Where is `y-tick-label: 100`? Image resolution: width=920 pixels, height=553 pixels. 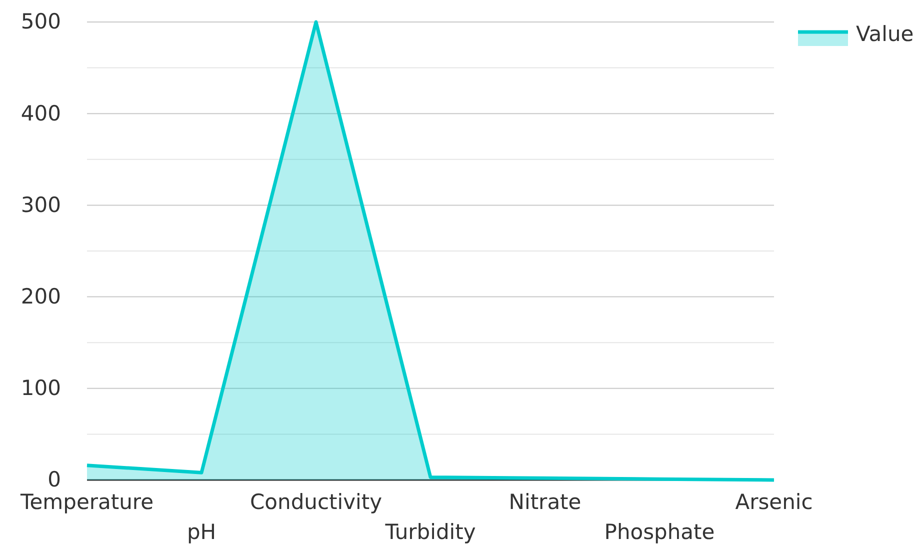
y-tick-label: 100 is located at coordinates (40, 388).